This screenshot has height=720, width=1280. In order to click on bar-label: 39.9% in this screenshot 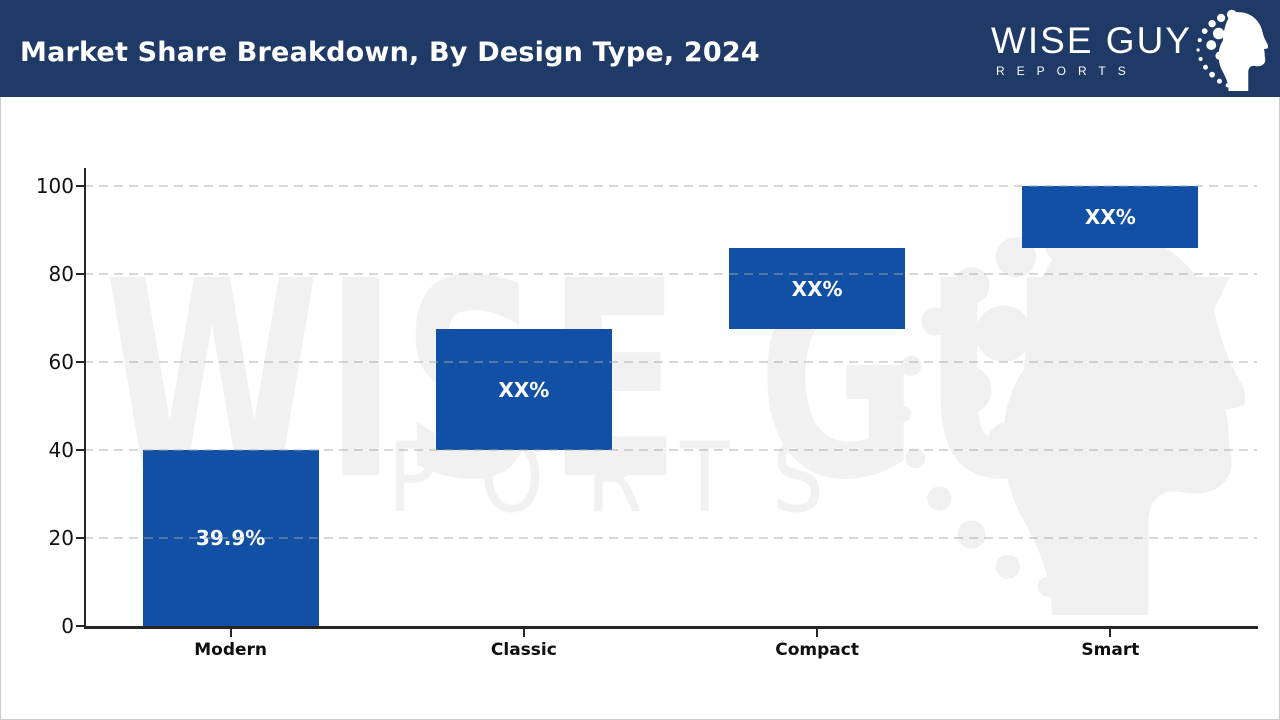, I will do `click(230, 538)`.